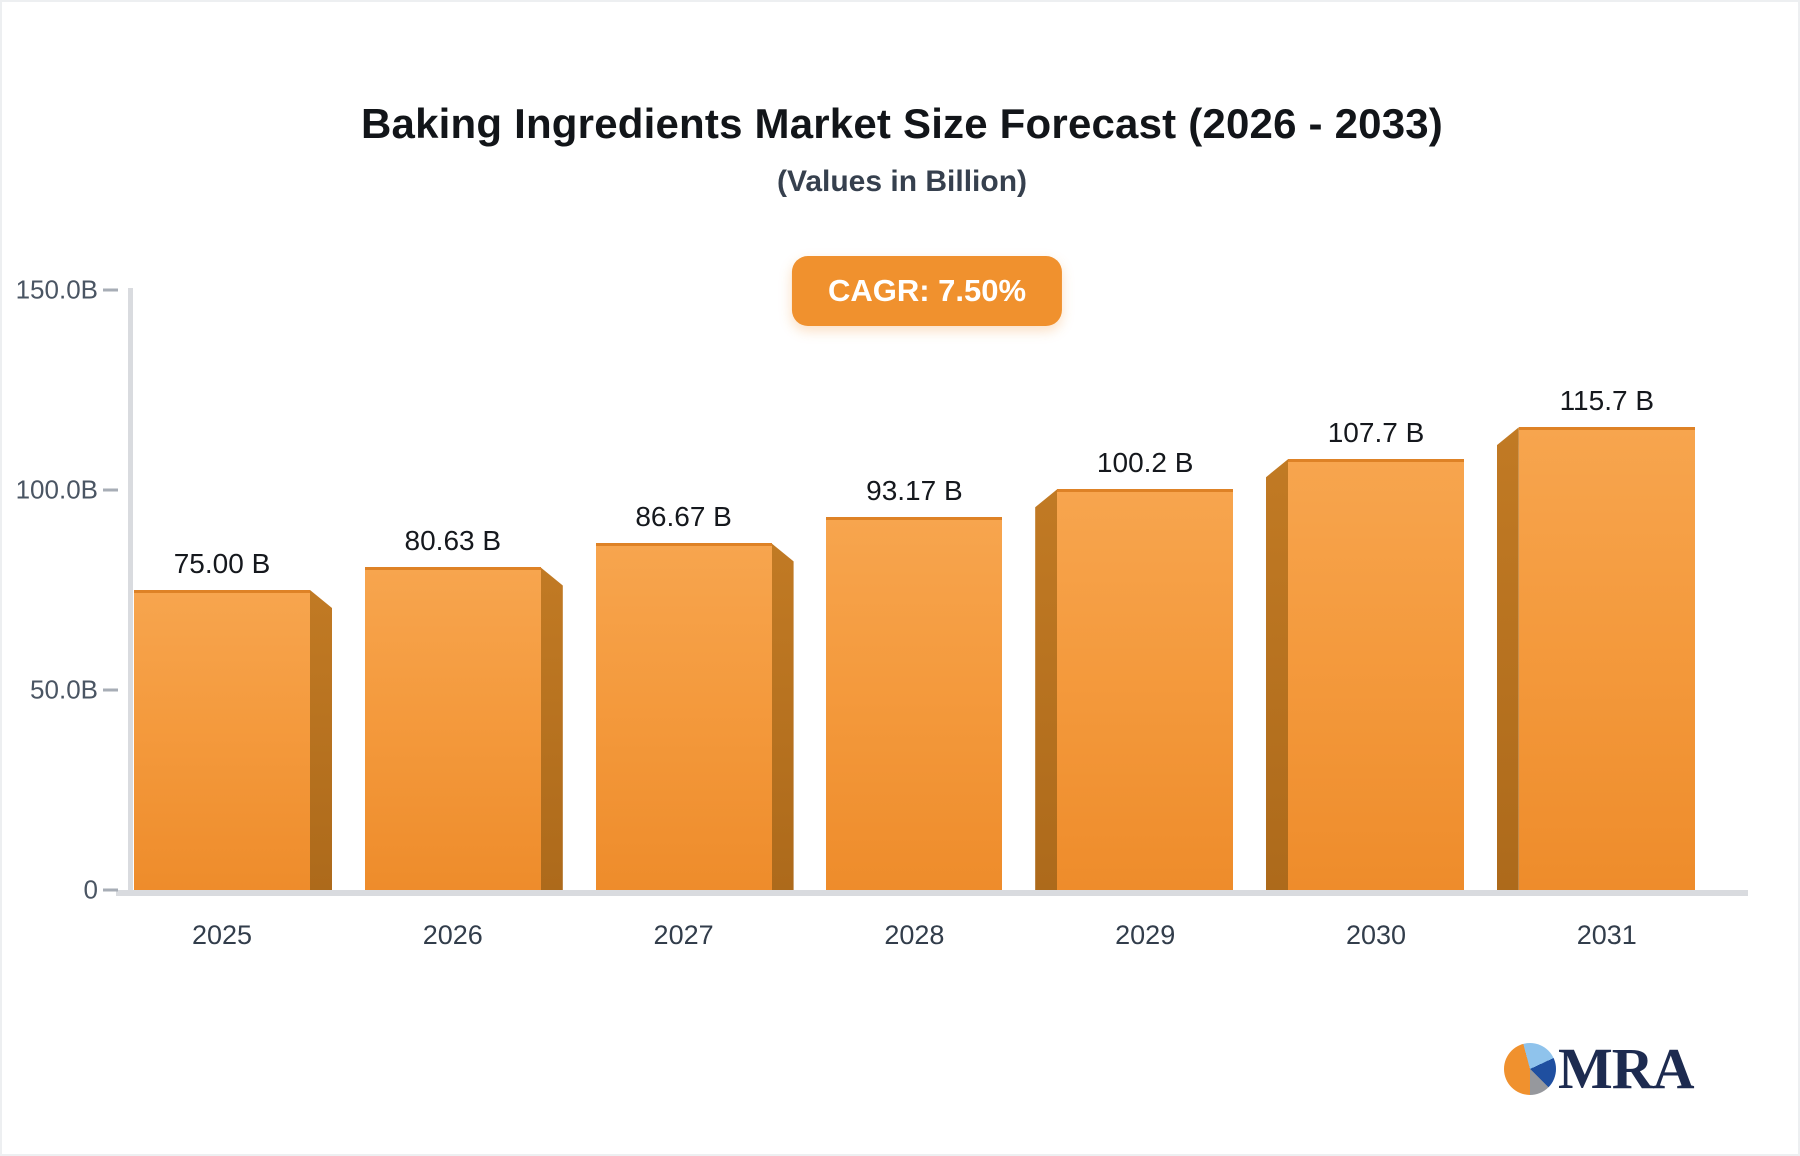  Describe the element at coordinates (1376, 674) in the screenshot. I see `bar-face-2030` at that location.